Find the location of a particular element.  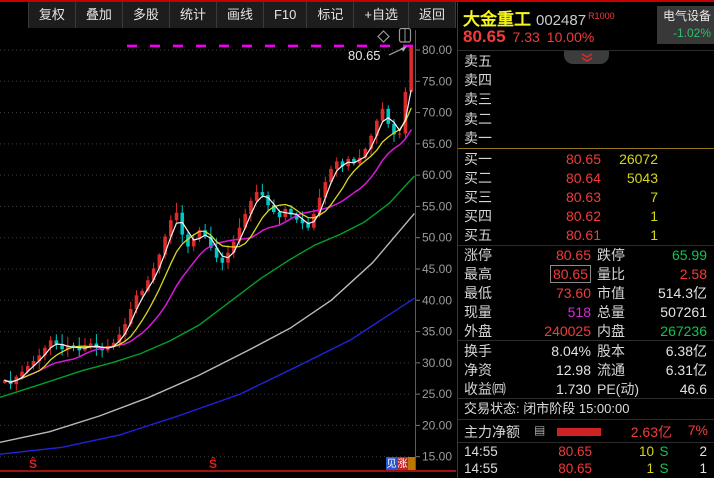

stat-label: 跌停 is located at coordinates (611, 255).